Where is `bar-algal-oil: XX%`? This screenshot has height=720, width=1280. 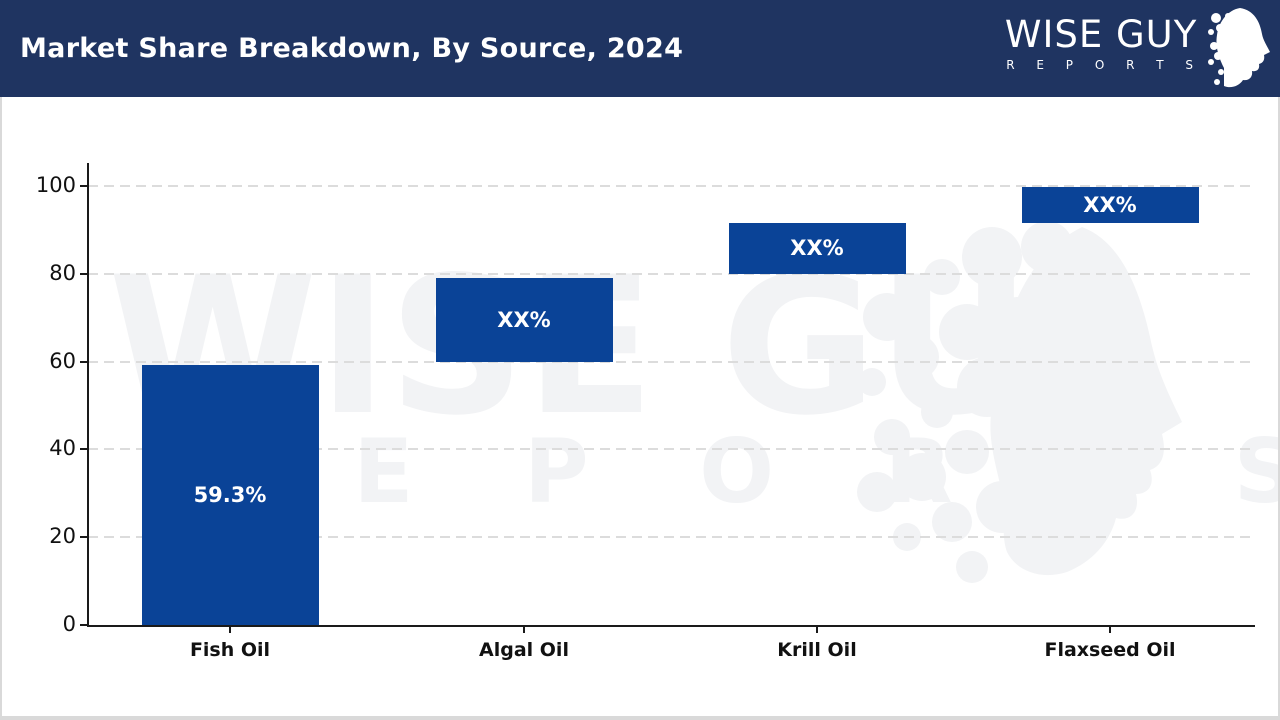
bar-algal-oil: XX% is located at coordinates (524, 320).